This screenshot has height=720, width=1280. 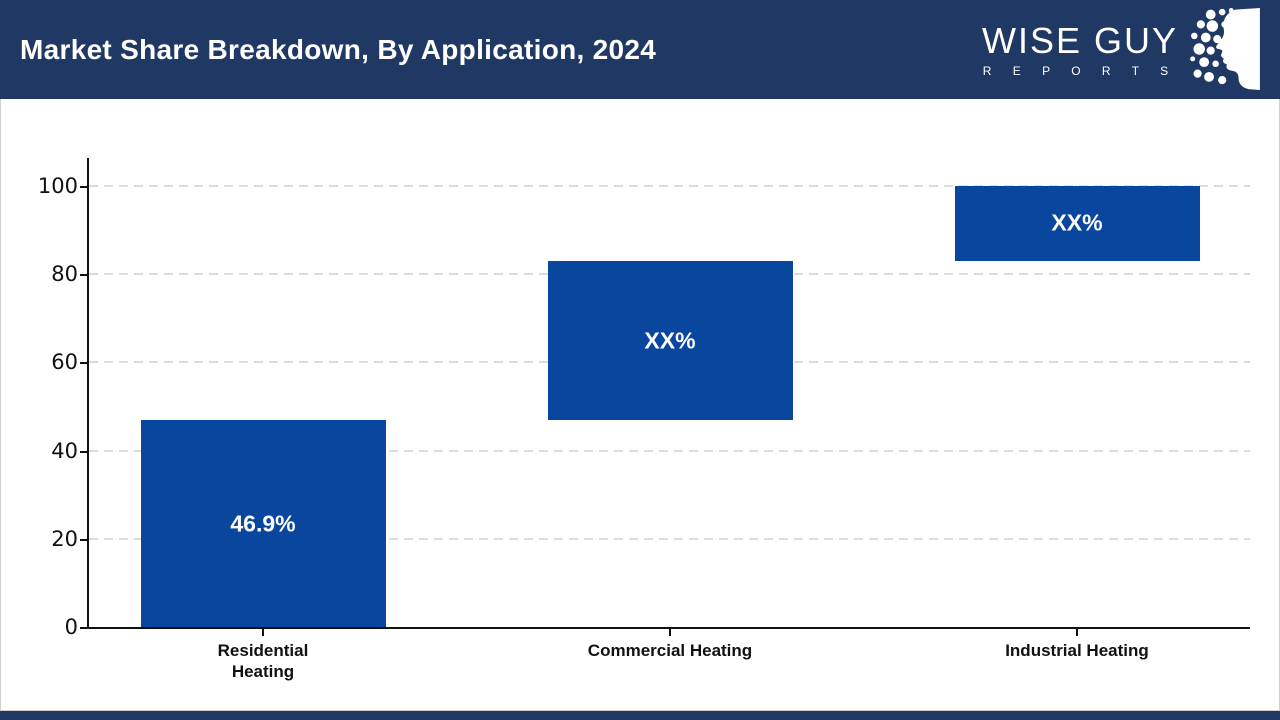 I want to click on bar-value-label-2: XX%, so click(x=670, y=340).